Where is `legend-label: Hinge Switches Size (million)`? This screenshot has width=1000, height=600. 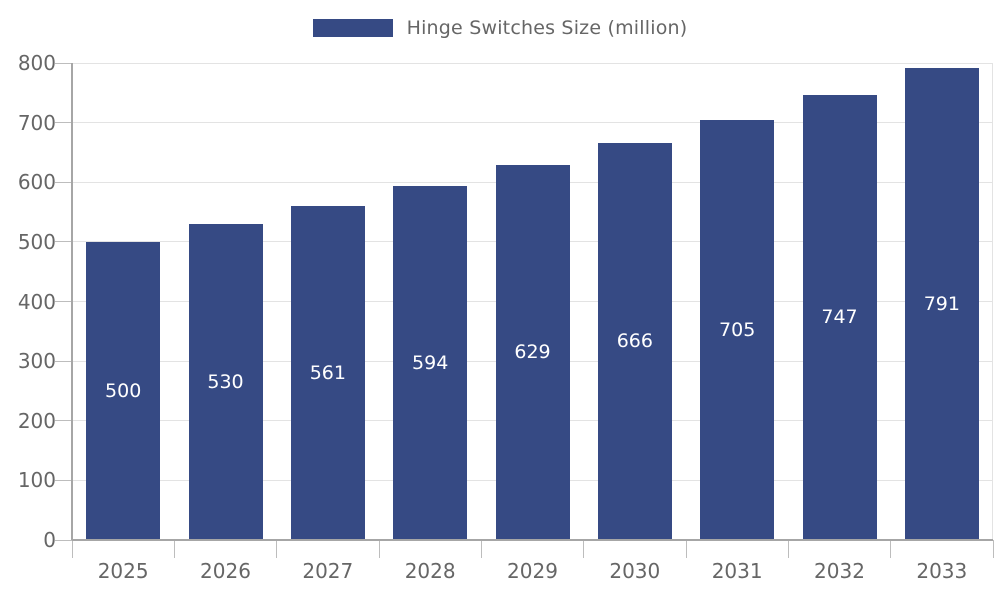 legend-label: Hinge Switches Size (million) is located at coordinates (547, 28).